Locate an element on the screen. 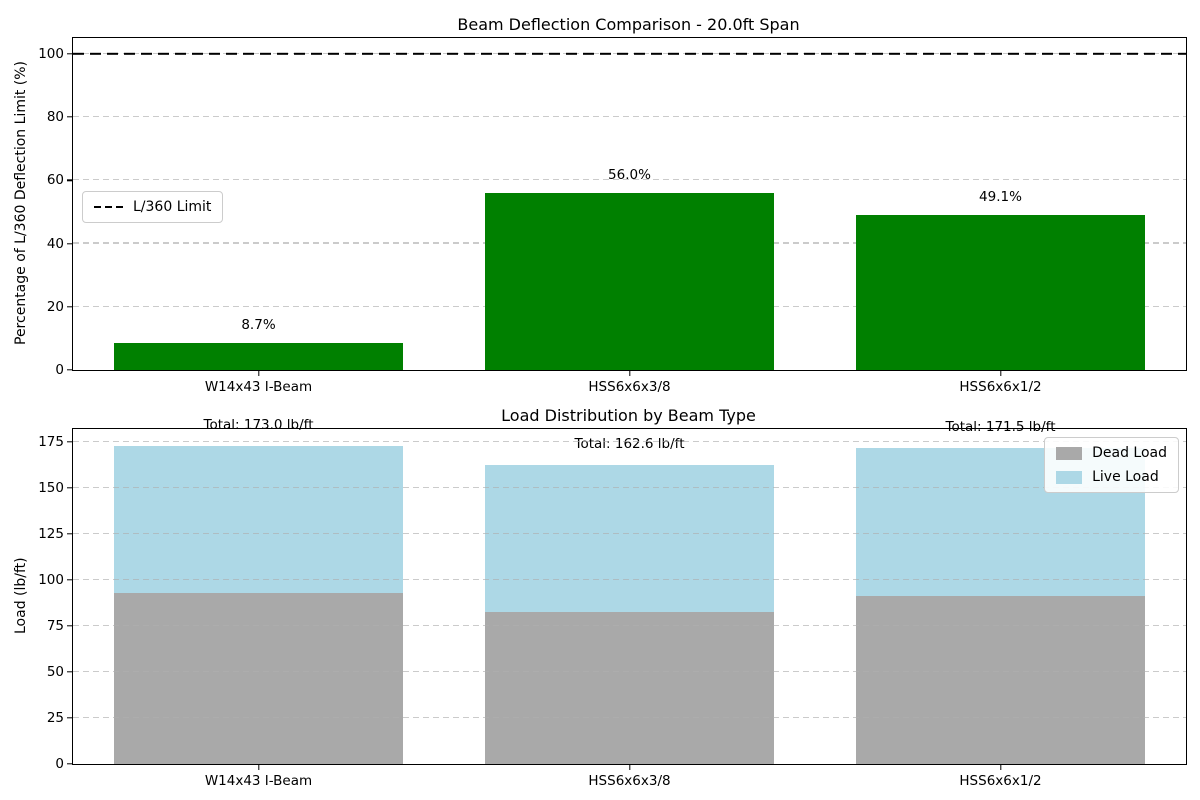  y-tick-label: 25 is located at coordinates (55, 717).